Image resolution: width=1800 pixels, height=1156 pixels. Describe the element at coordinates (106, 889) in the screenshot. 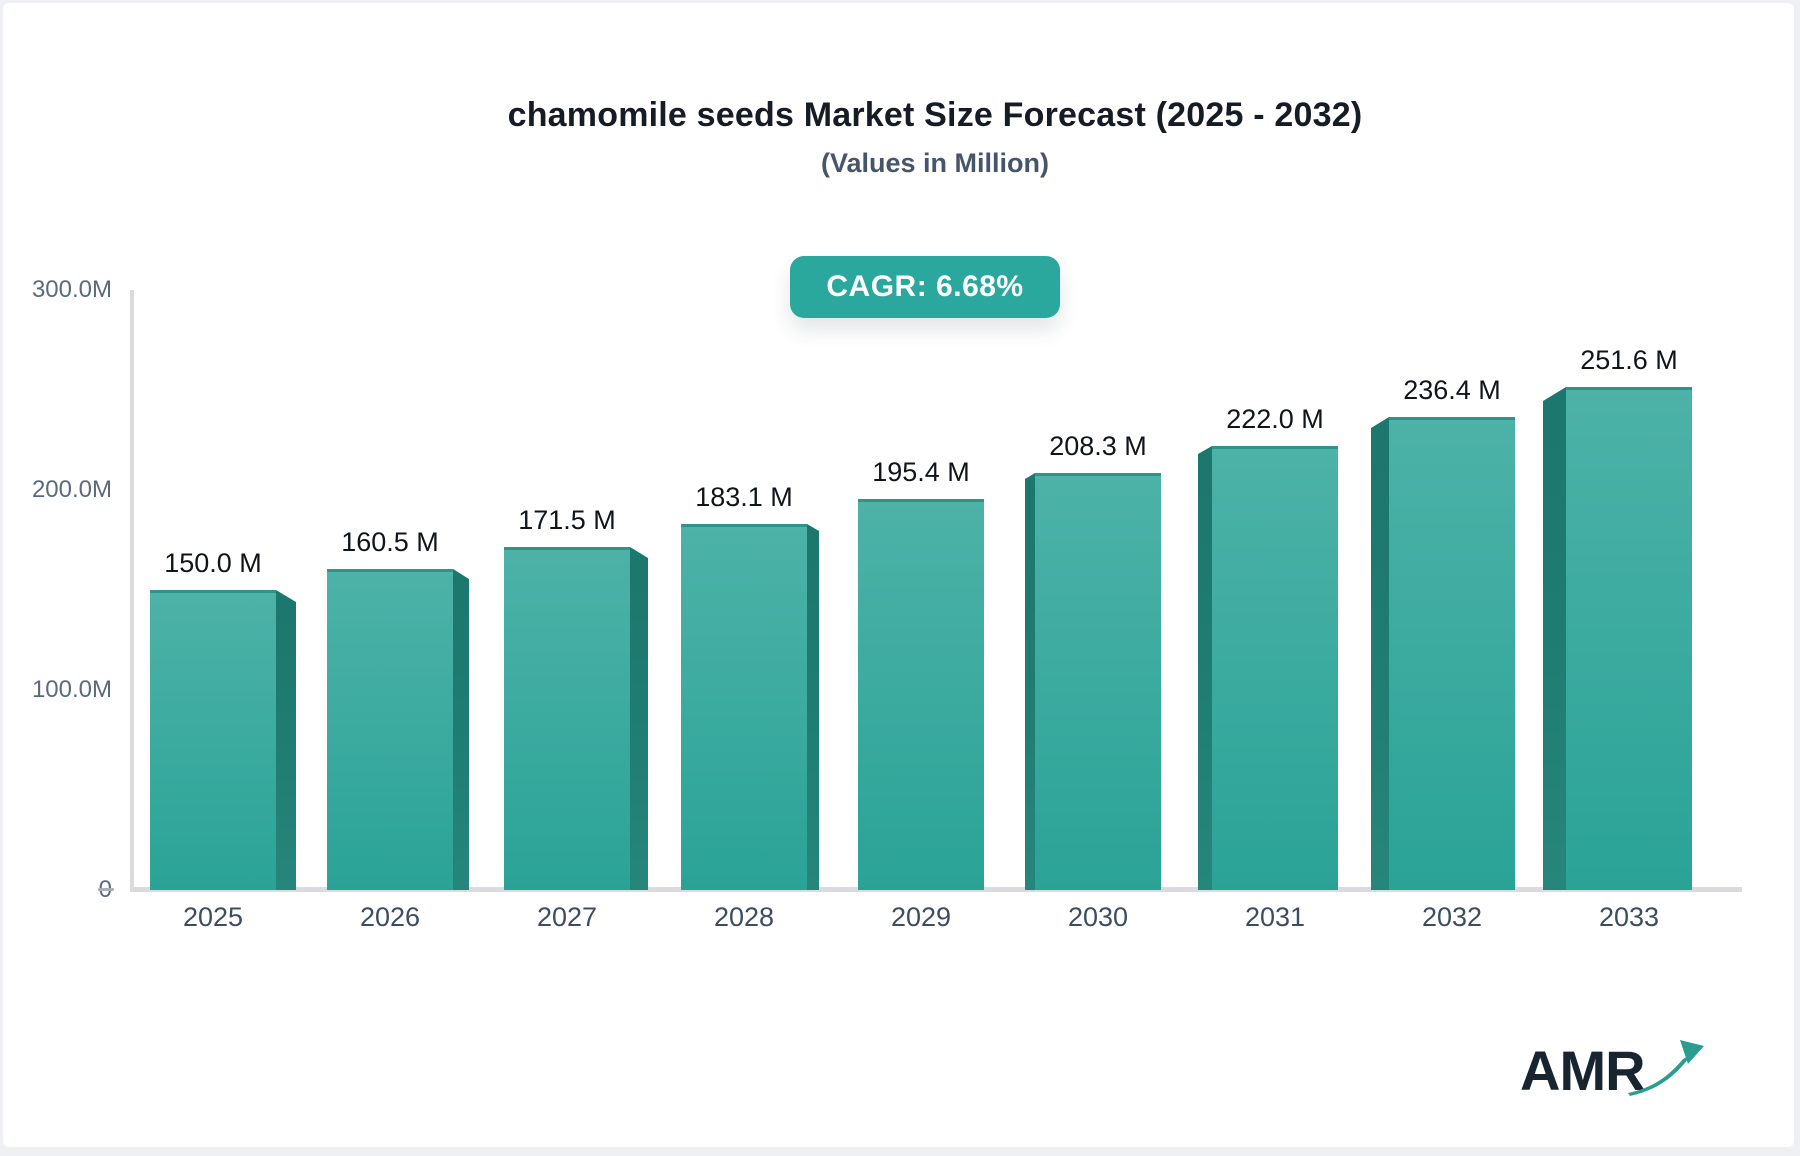

I see `zero-tick-mark` at that location.